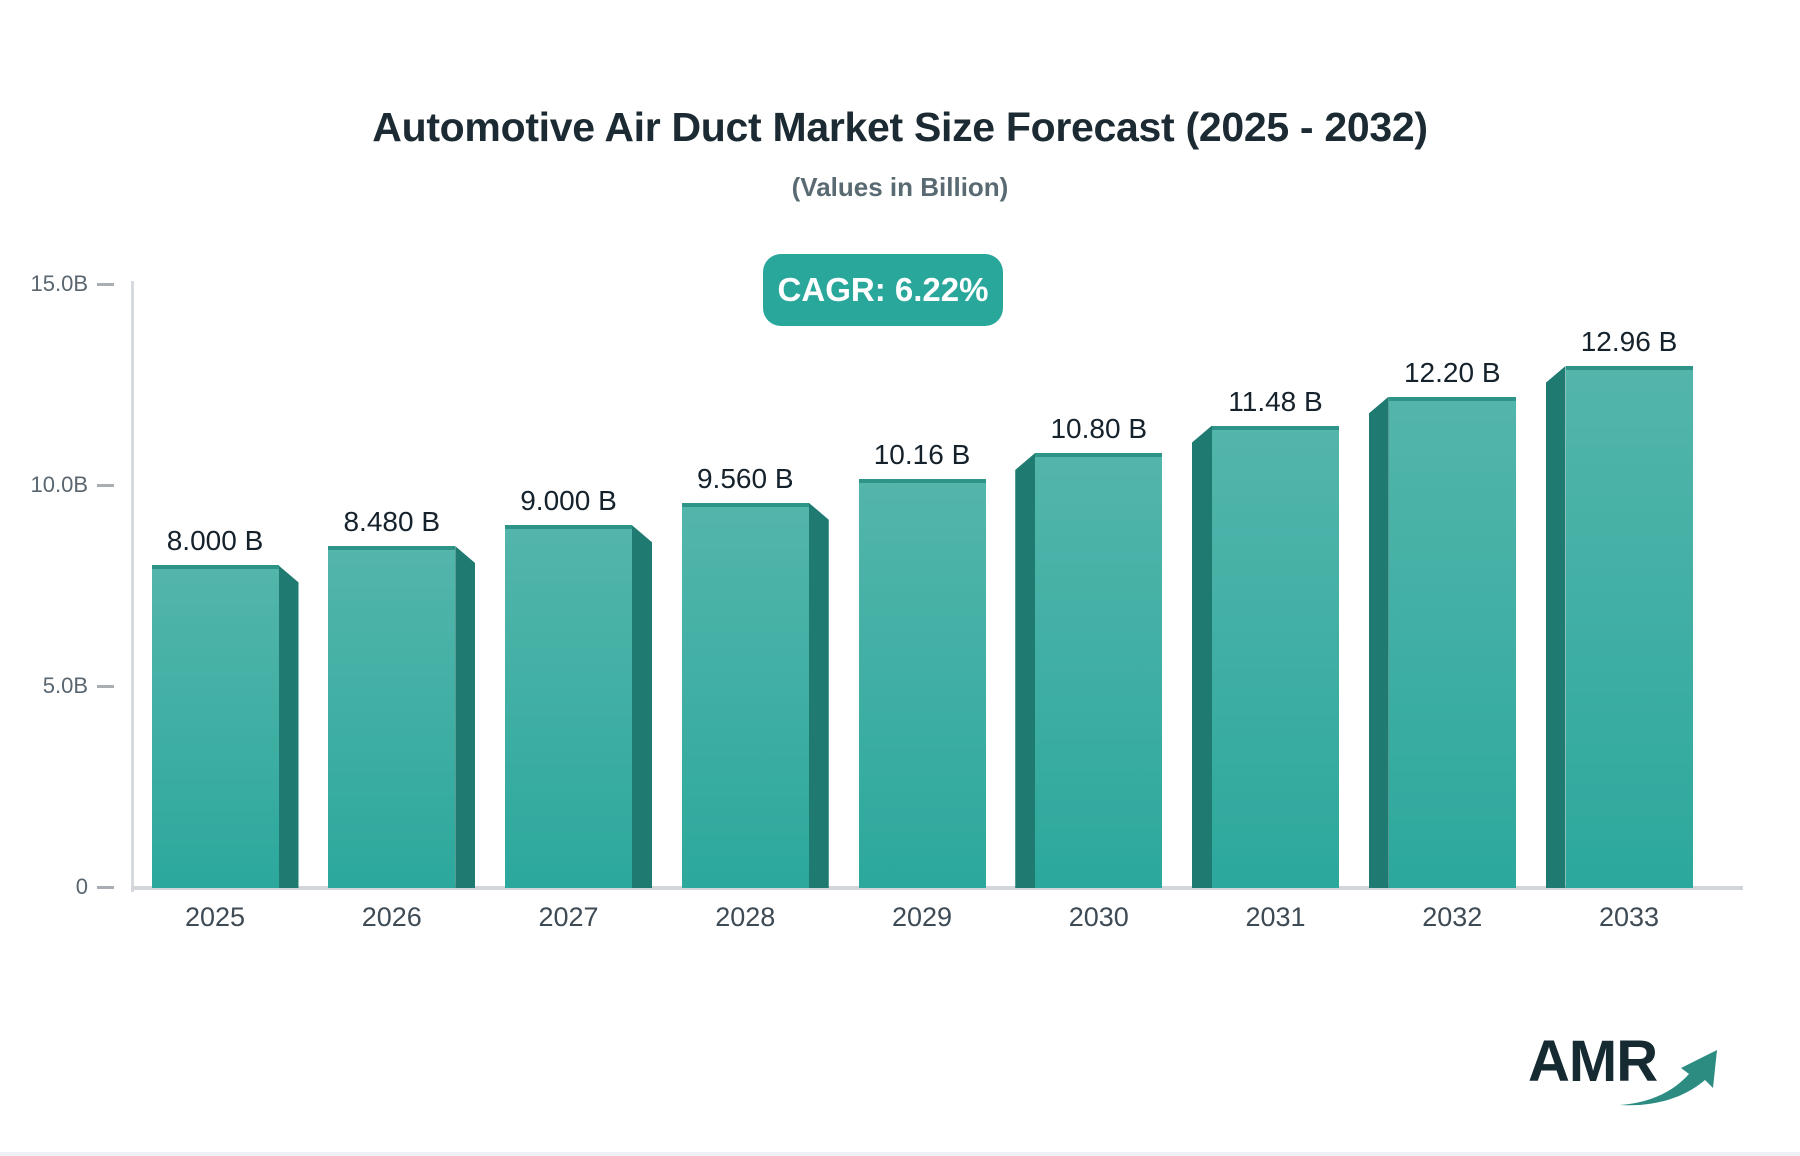  Describe the element at coordinates (391, 917) in the screenshot. I see `x-tick-label-2026: 2026` at that location.